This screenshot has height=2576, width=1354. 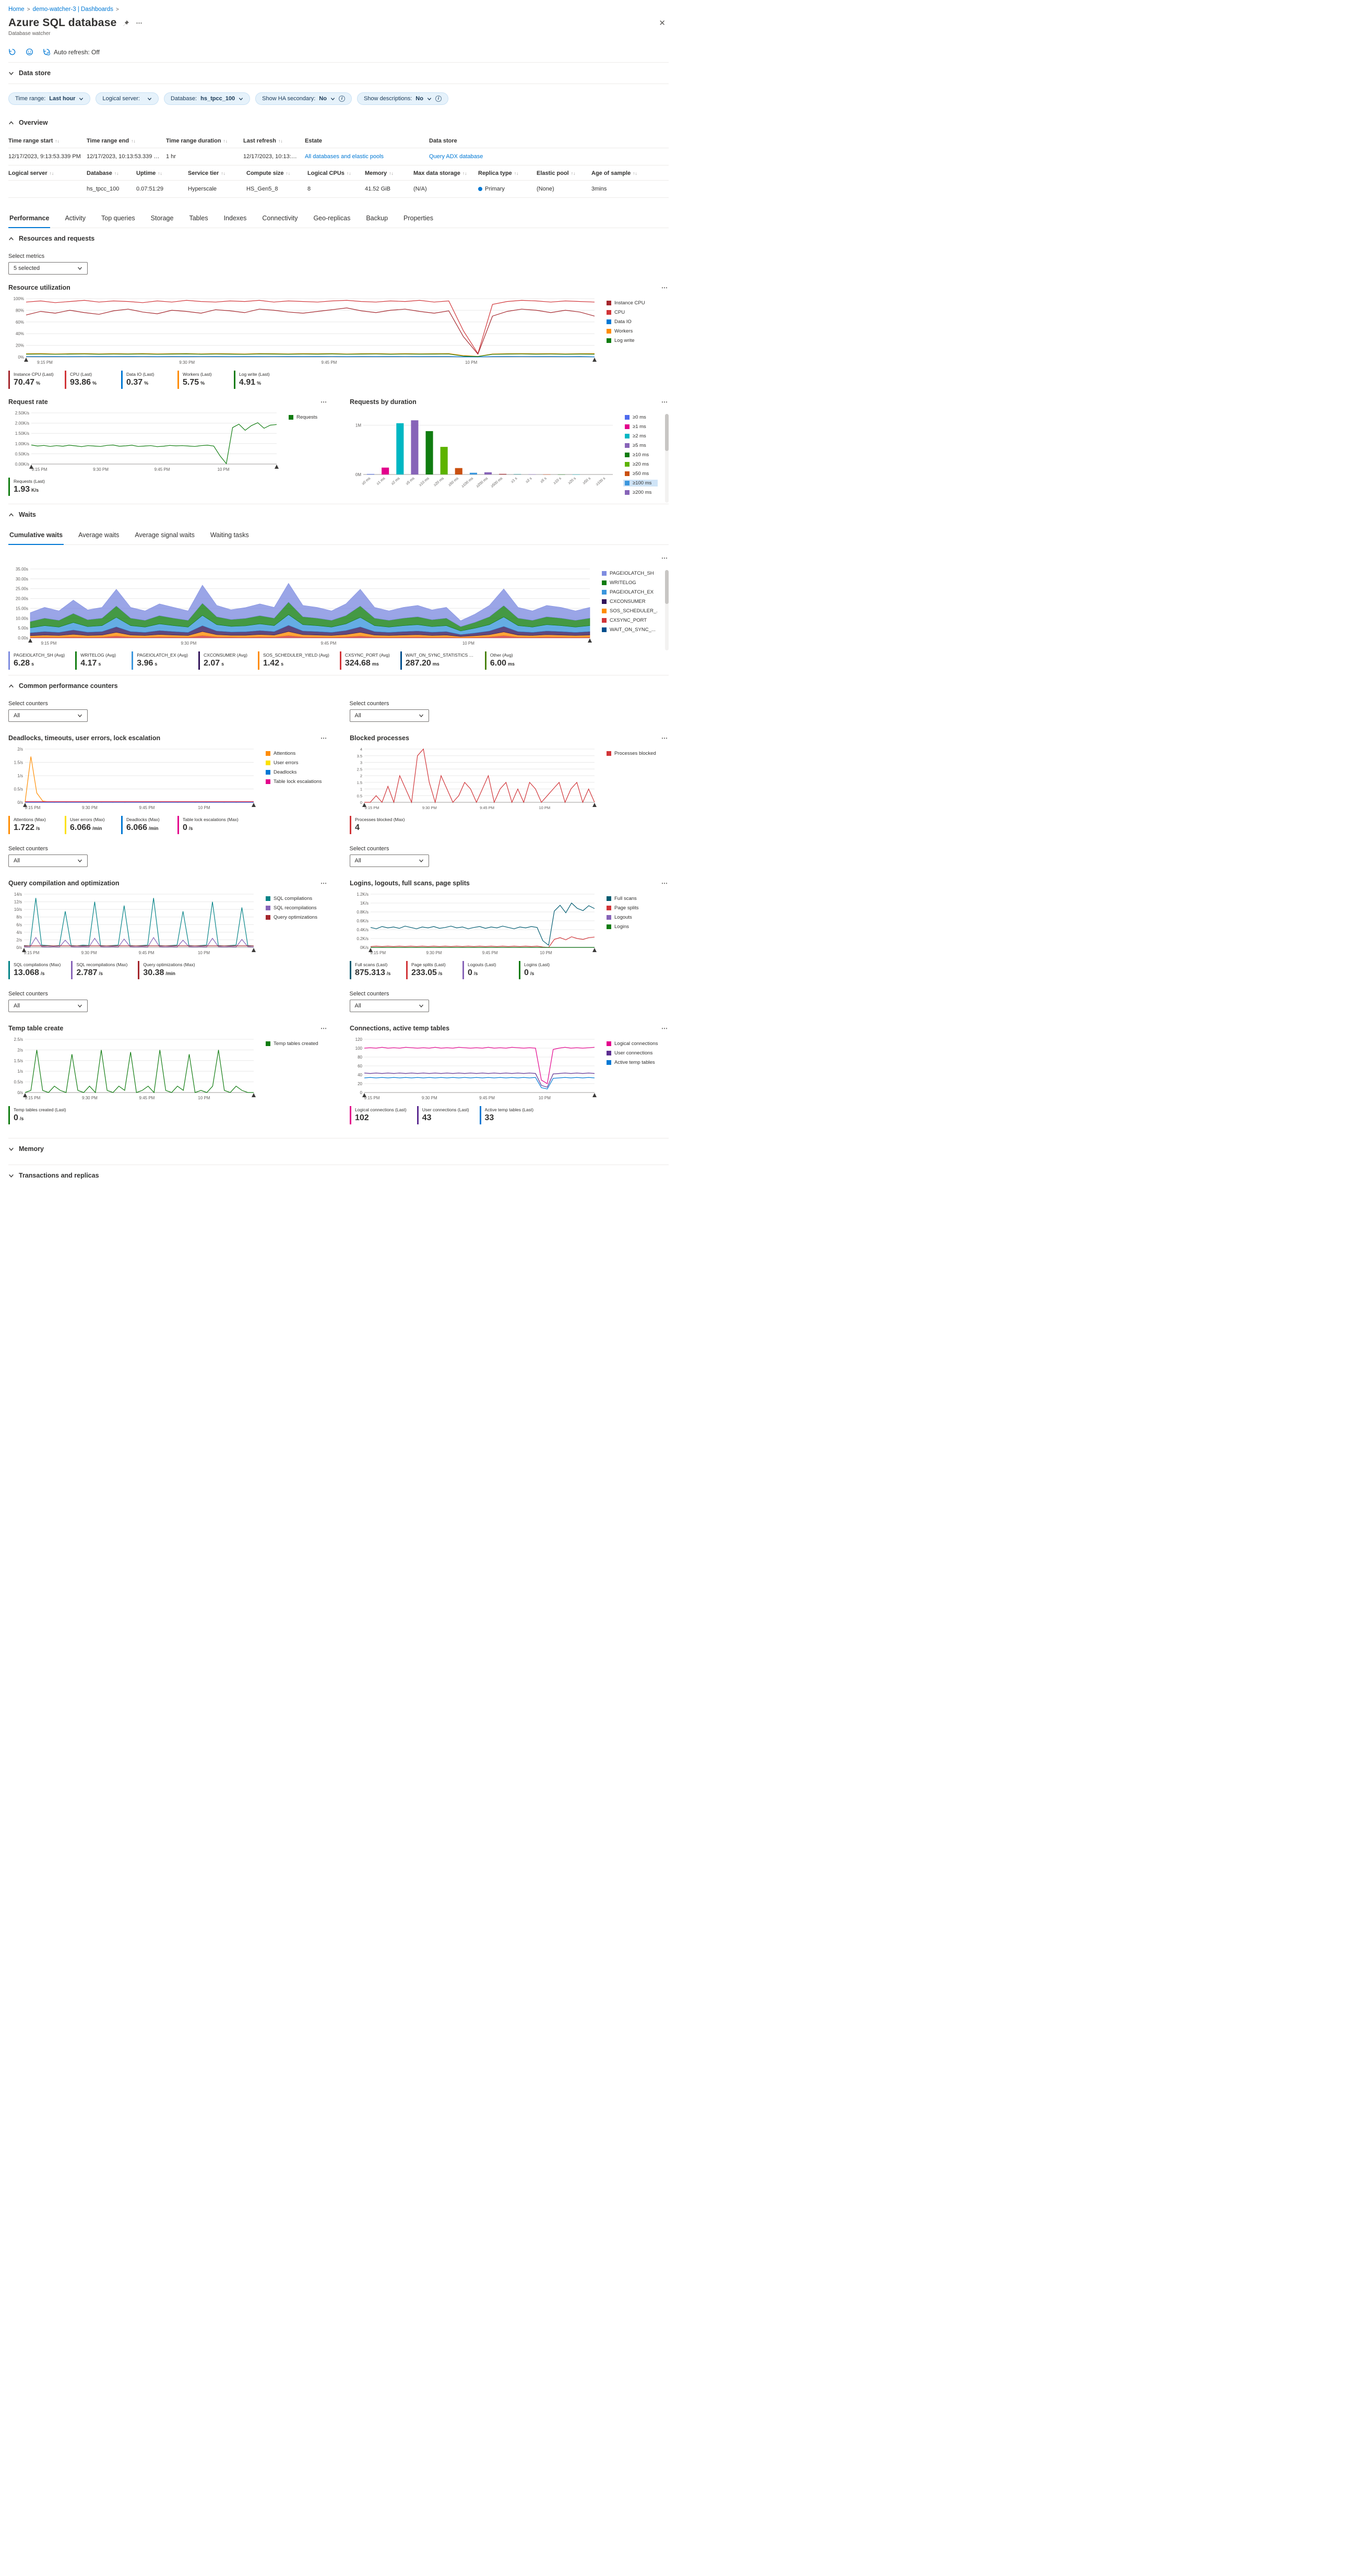 I want to click on legend-item: Log write, so click(x=637, y=340).